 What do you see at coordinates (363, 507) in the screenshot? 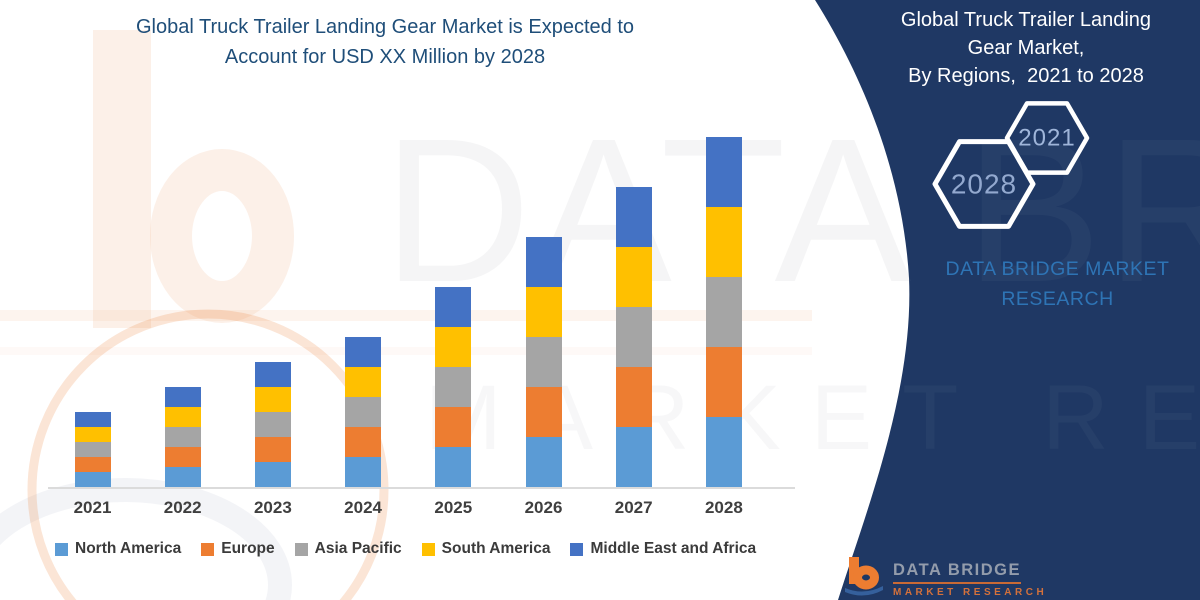
I see `x-axis-label-2024: 2024` at bounding box center [363, 507].